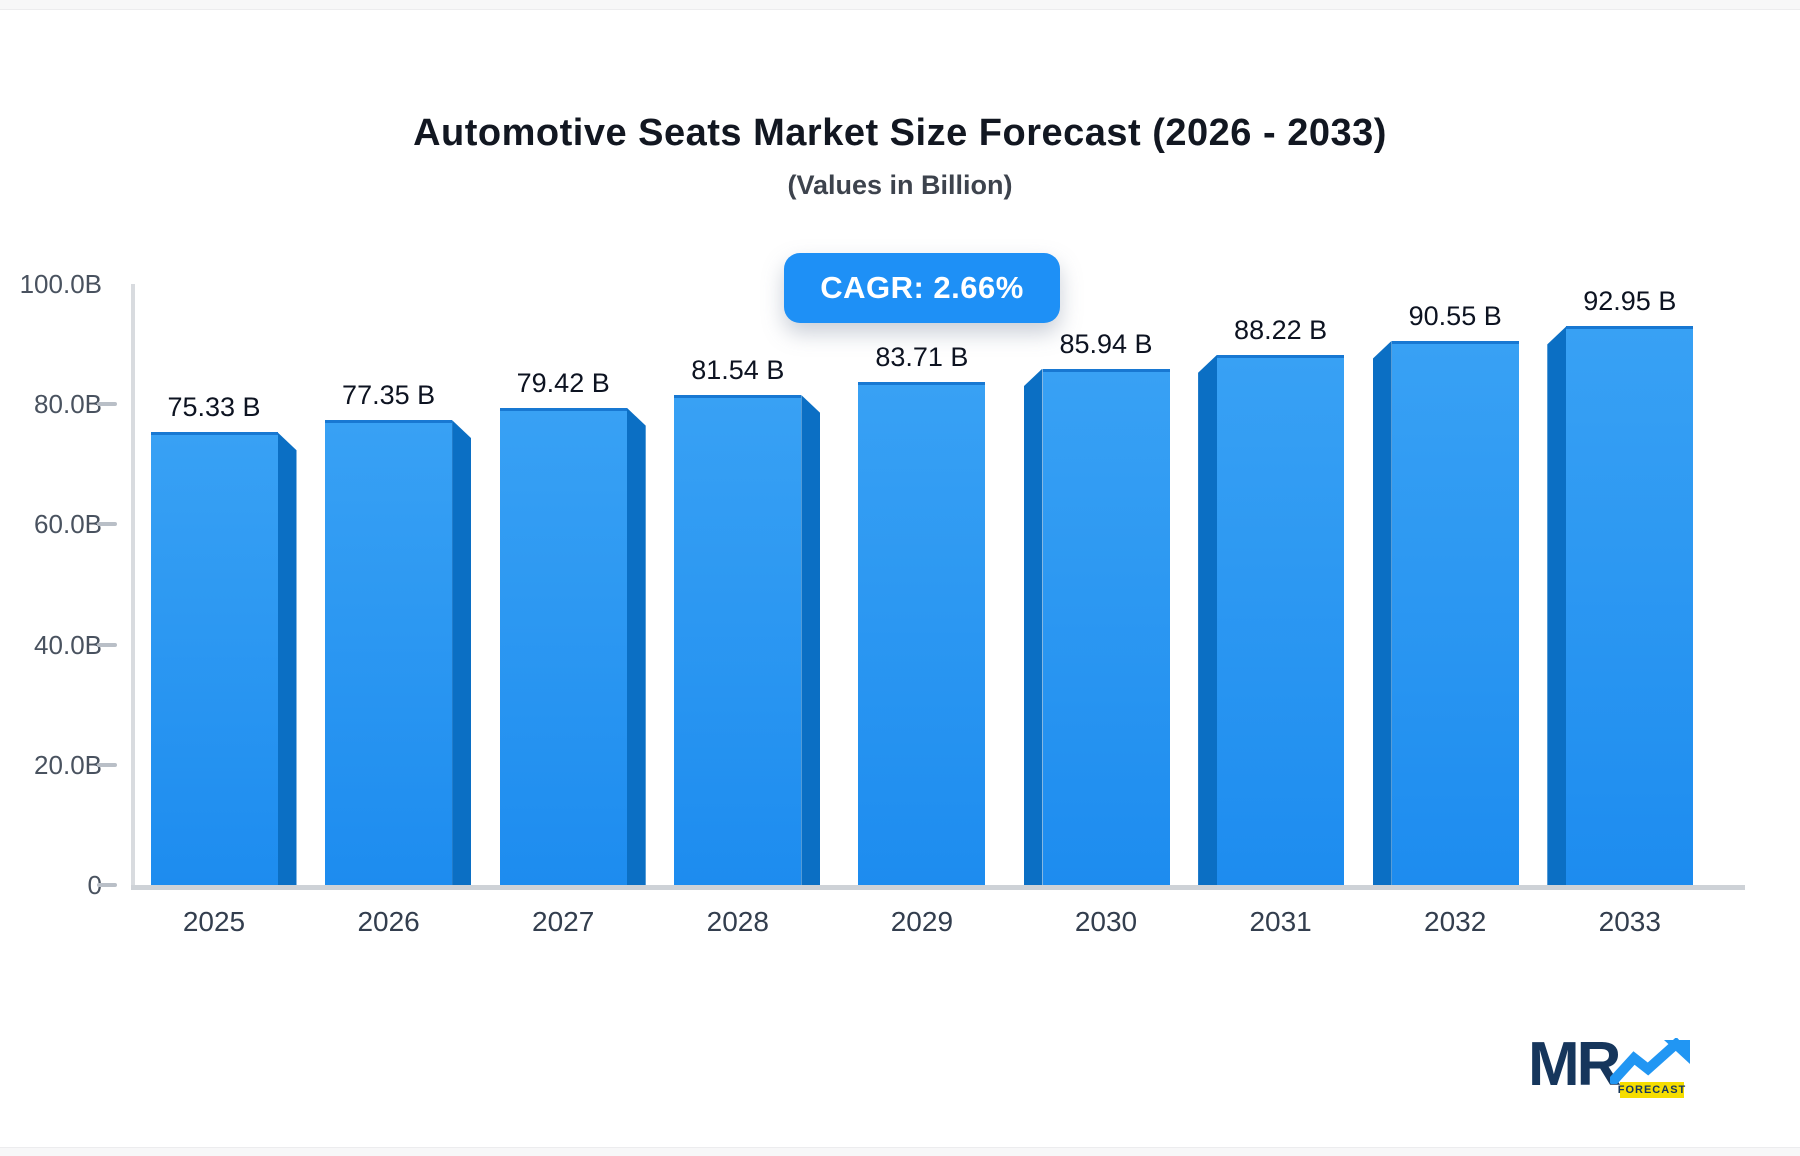 This screenshot has height=1156, width=1800. Describe the element at coordinates (737, 921) in the screenshot. I see `x-tick-label: 2028` at that location.